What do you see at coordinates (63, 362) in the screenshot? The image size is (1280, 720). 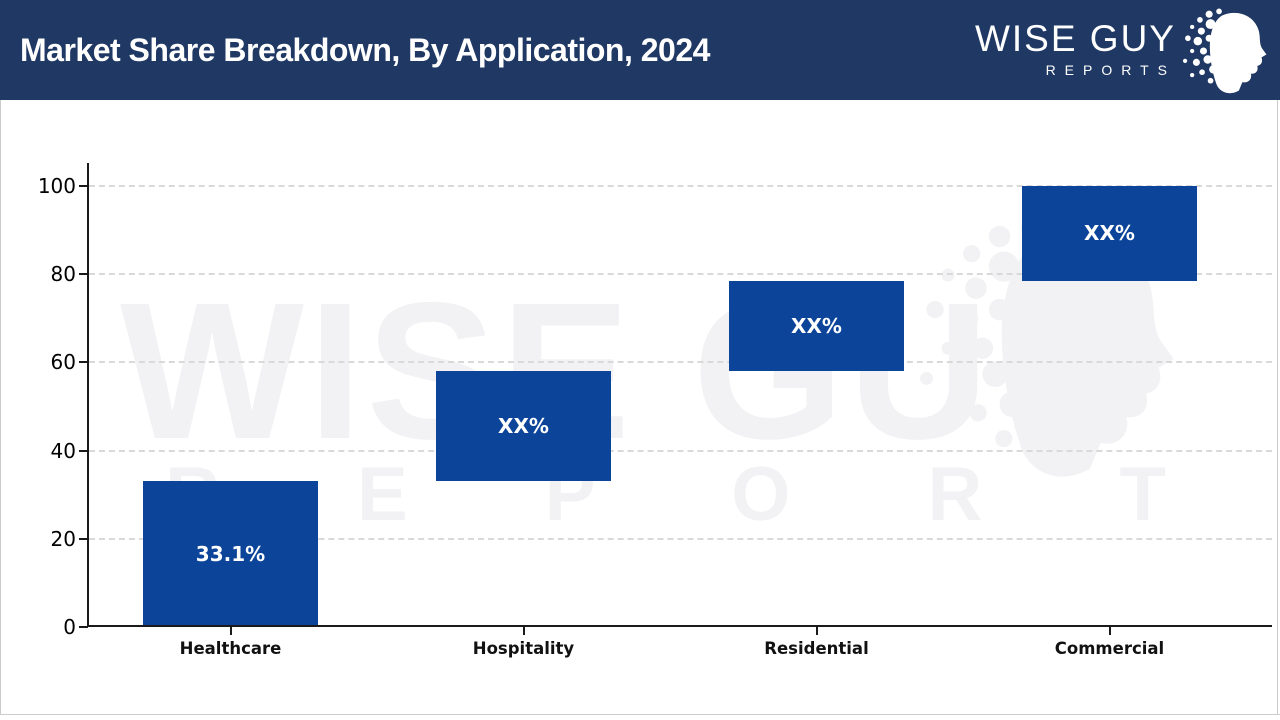 I see `y-tick-label-60: 60` at bounding box center [63, 362].